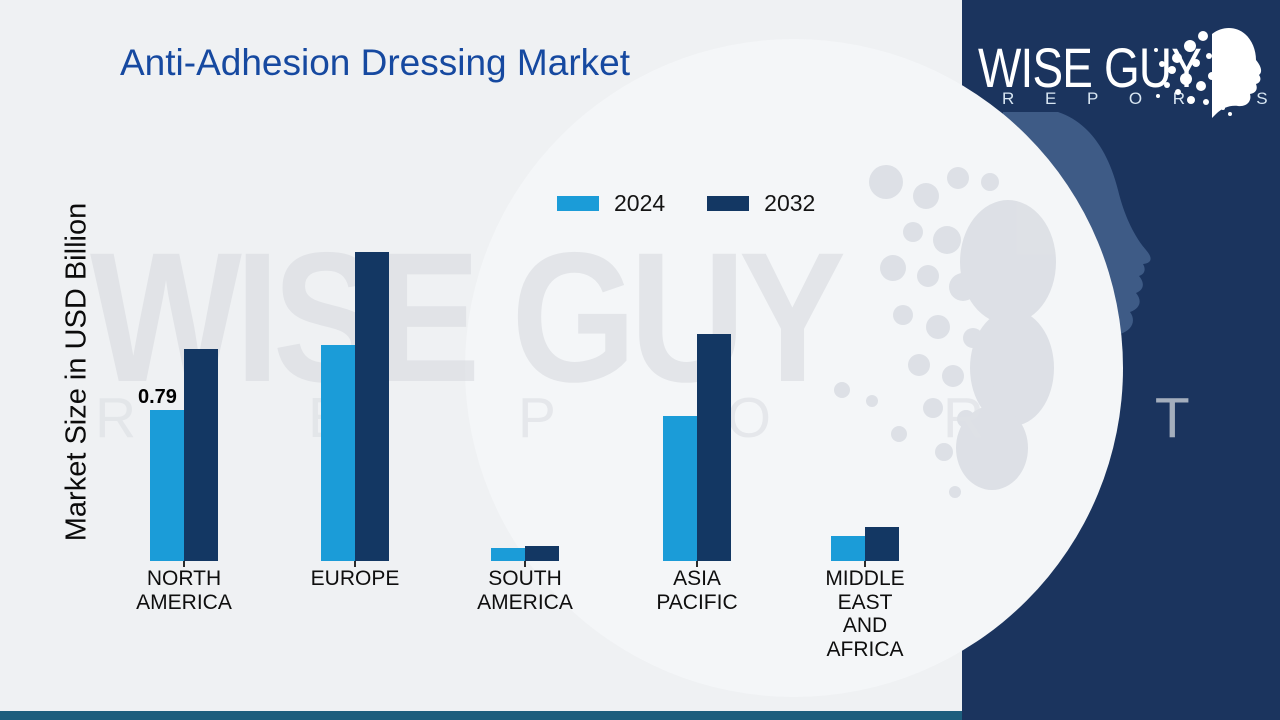 This screenshot has width=1280, height=720. Describe the element at coordinates (1141, 98) in the screenshot. I see `logo-reports-text: R E P O R T S` at that location.